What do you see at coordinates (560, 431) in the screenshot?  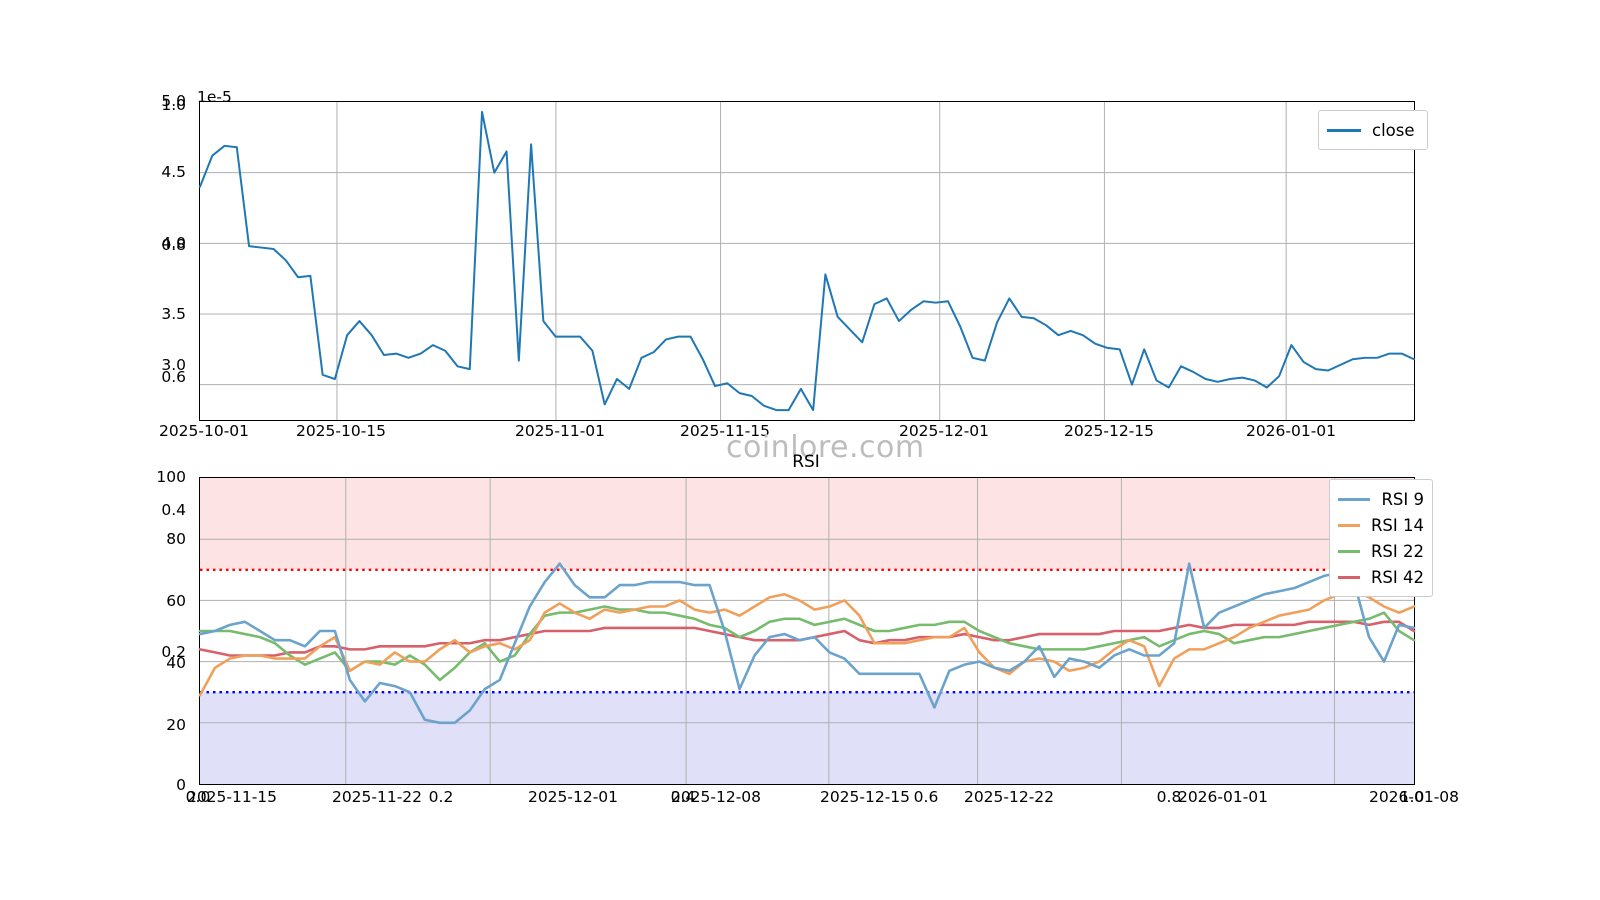 I see `price-x-tick-label: 2025-11-01` at bounding box center [560, 431].